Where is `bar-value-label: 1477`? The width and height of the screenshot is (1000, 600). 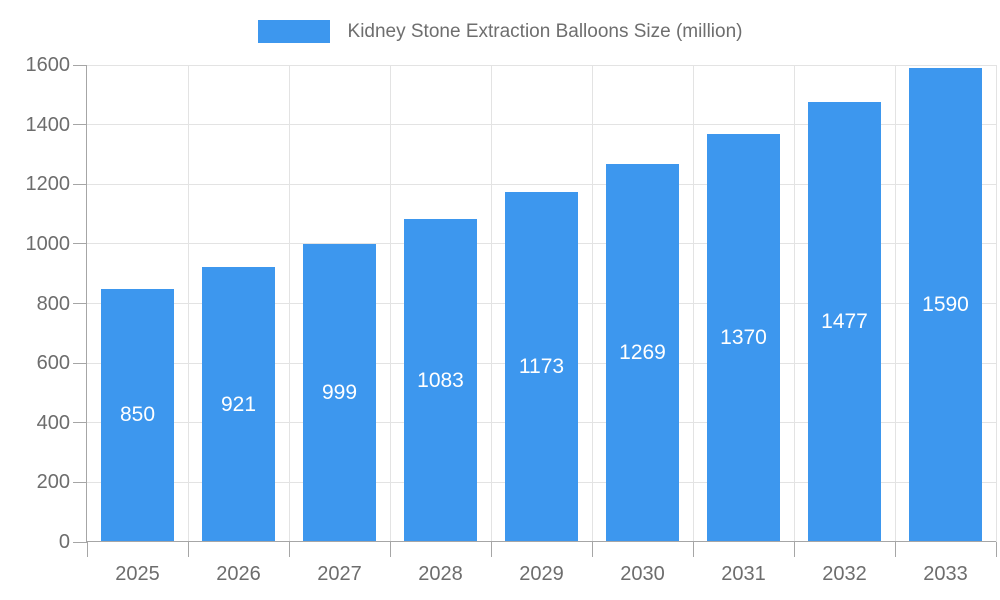
bar-value-label: 1477 is located at coordinates (844, 321).